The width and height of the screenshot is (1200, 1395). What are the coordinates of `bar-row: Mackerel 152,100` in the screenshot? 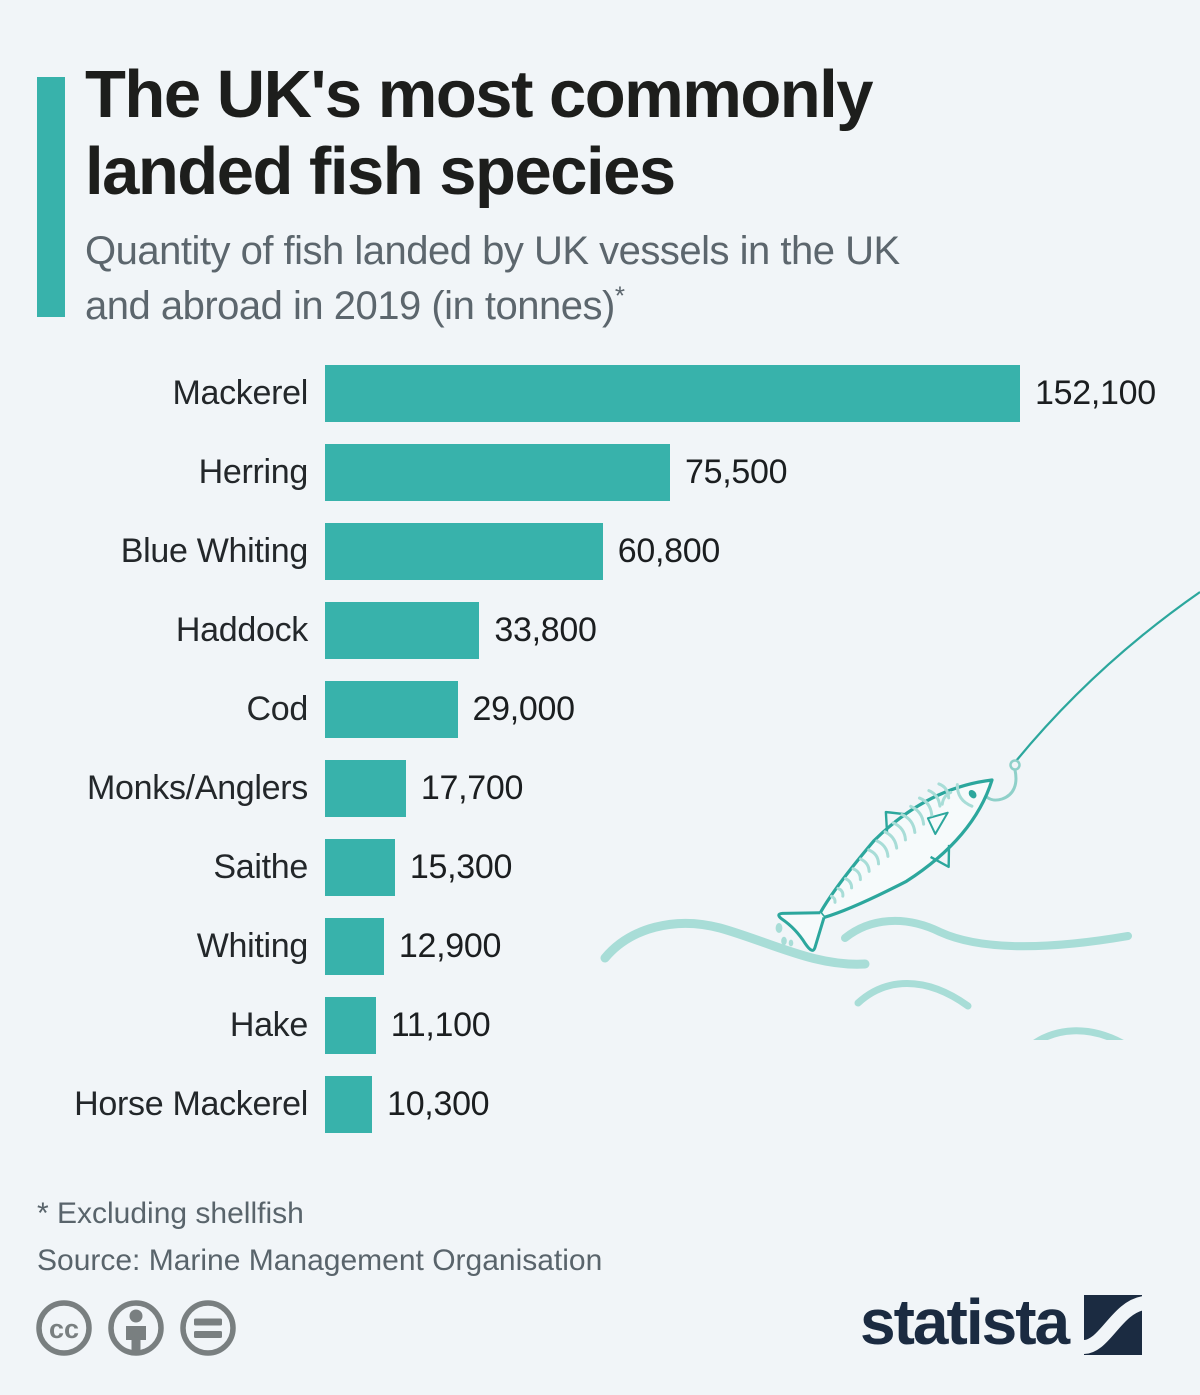 It's located at (600, 393).